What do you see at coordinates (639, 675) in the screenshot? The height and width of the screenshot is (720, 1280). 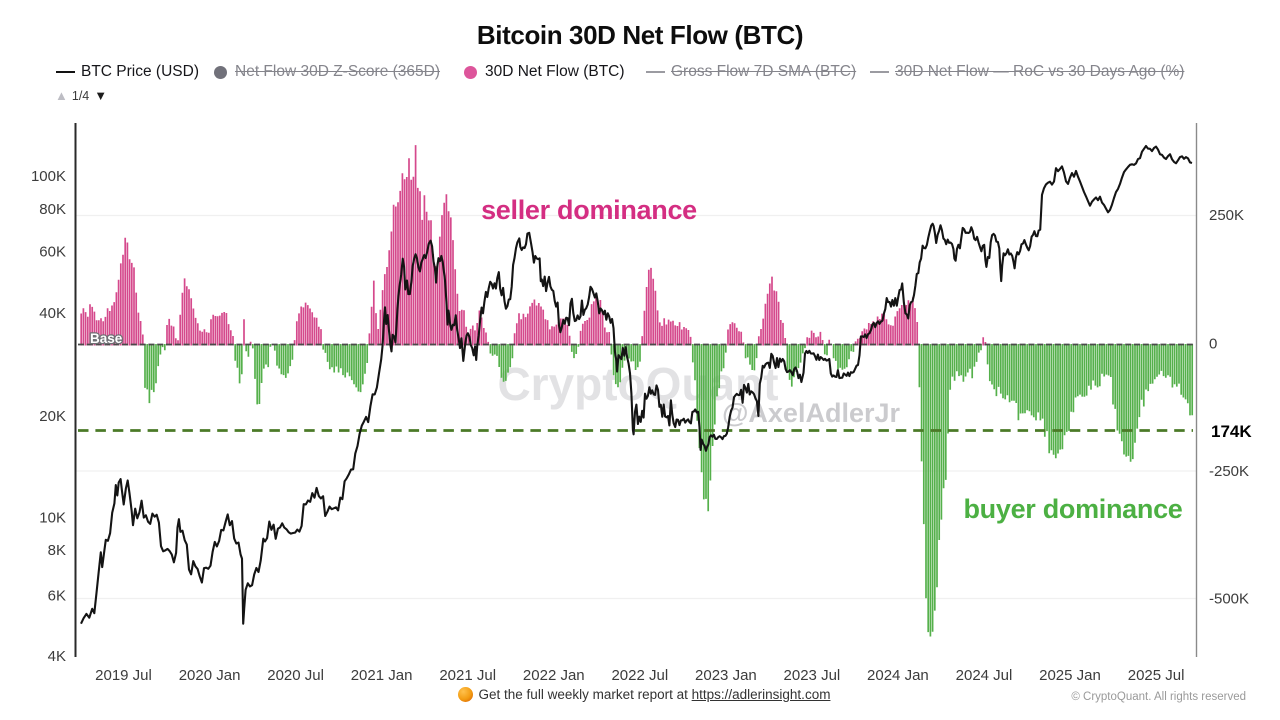 I see `svg-text: 2022 Jul` at bounding box center [639, 675].